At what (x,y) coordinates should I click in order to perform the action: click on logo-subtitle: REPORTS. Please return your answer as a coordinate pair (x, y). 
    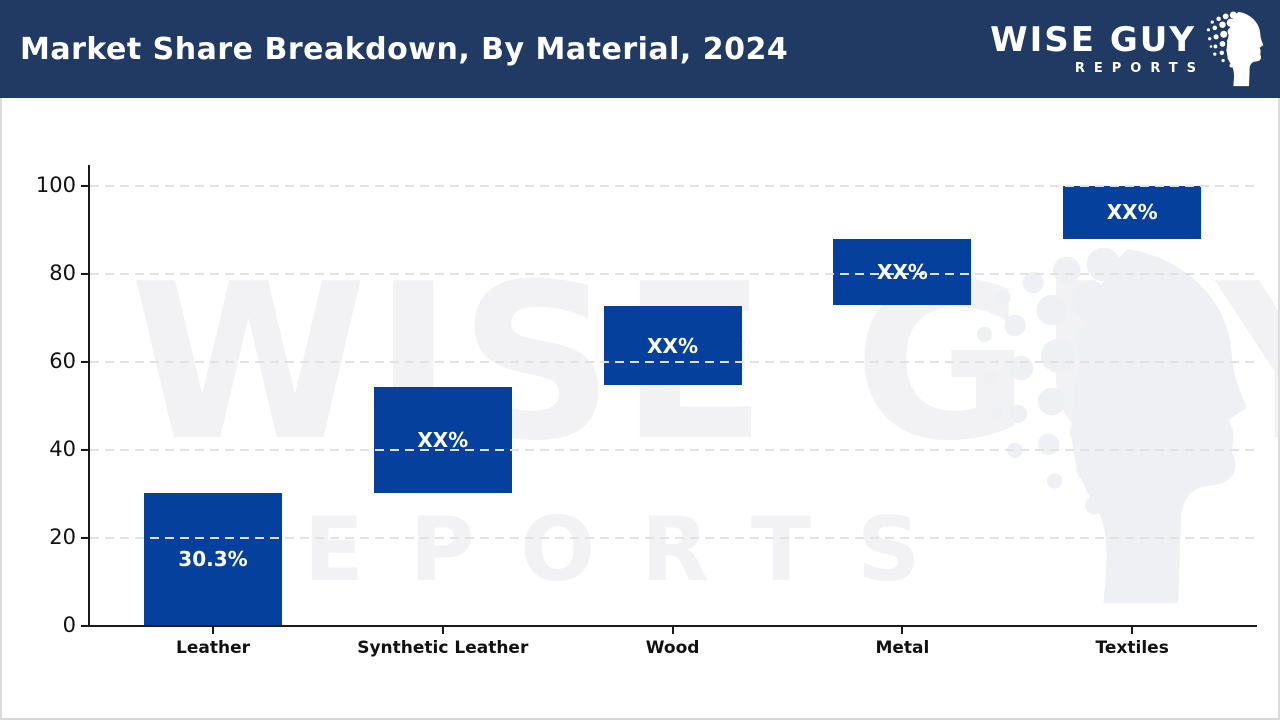
    Looking at the image, I should click on (1139, 68).